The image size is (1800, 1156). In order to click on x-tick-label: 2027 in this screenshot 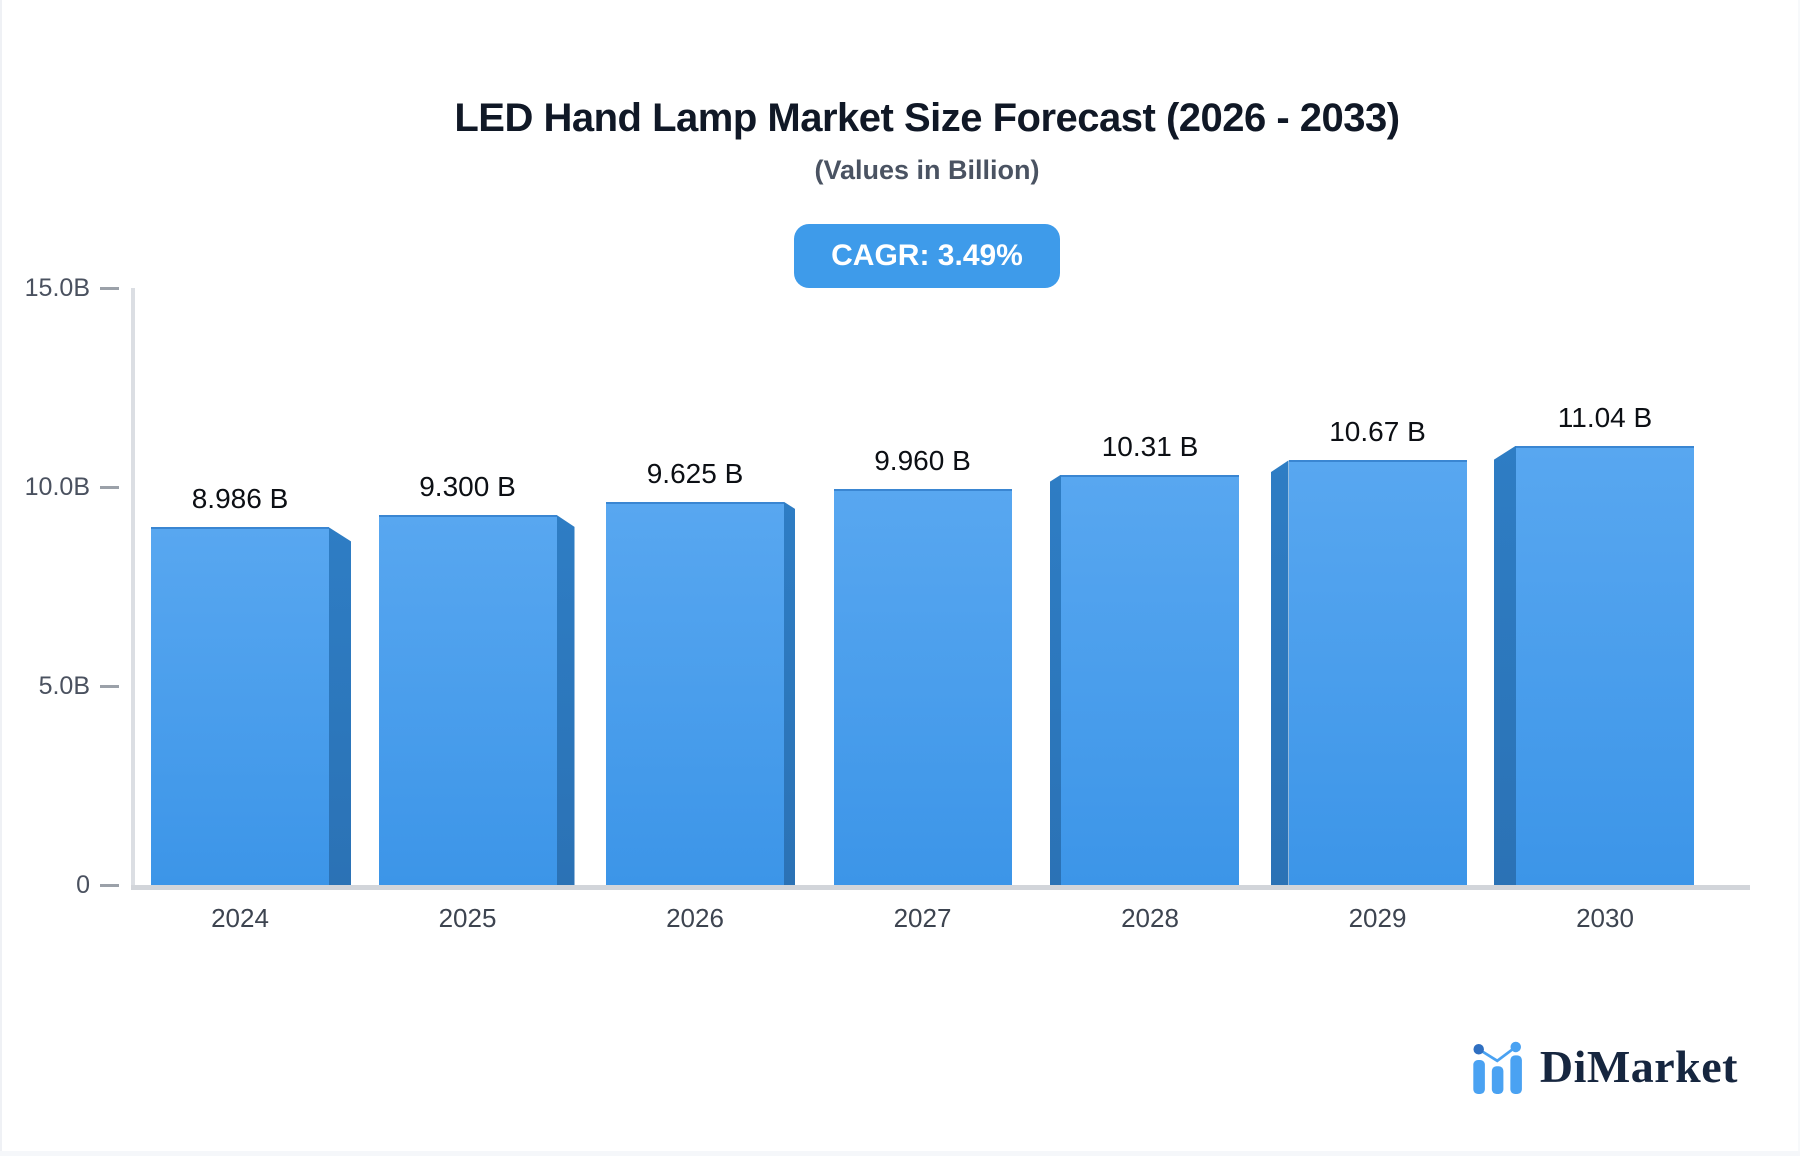, I will do `click(922, 918)`.